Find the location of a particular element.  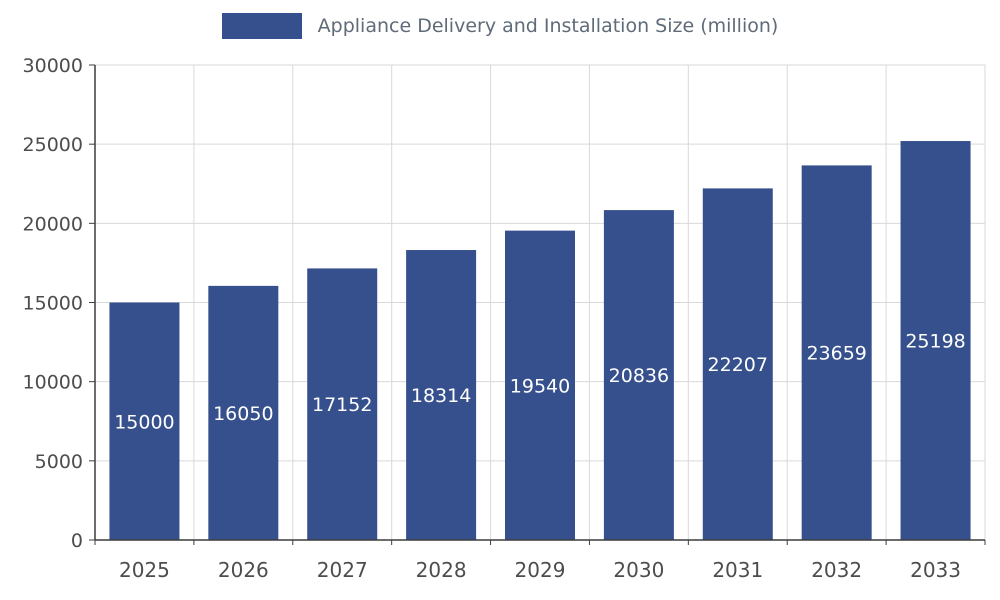

bar-2025 is located at coordinates (144, 421).